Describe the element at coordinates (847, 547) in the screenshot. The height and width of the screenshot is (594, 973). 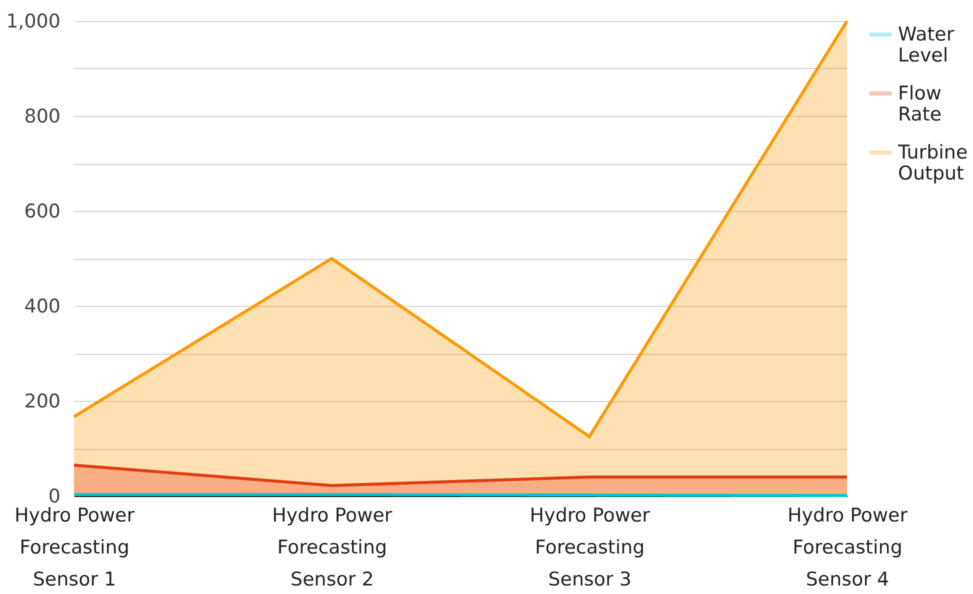
I see `x-tick-label: Hydro Power Forecasting Sensor 4` at that location.